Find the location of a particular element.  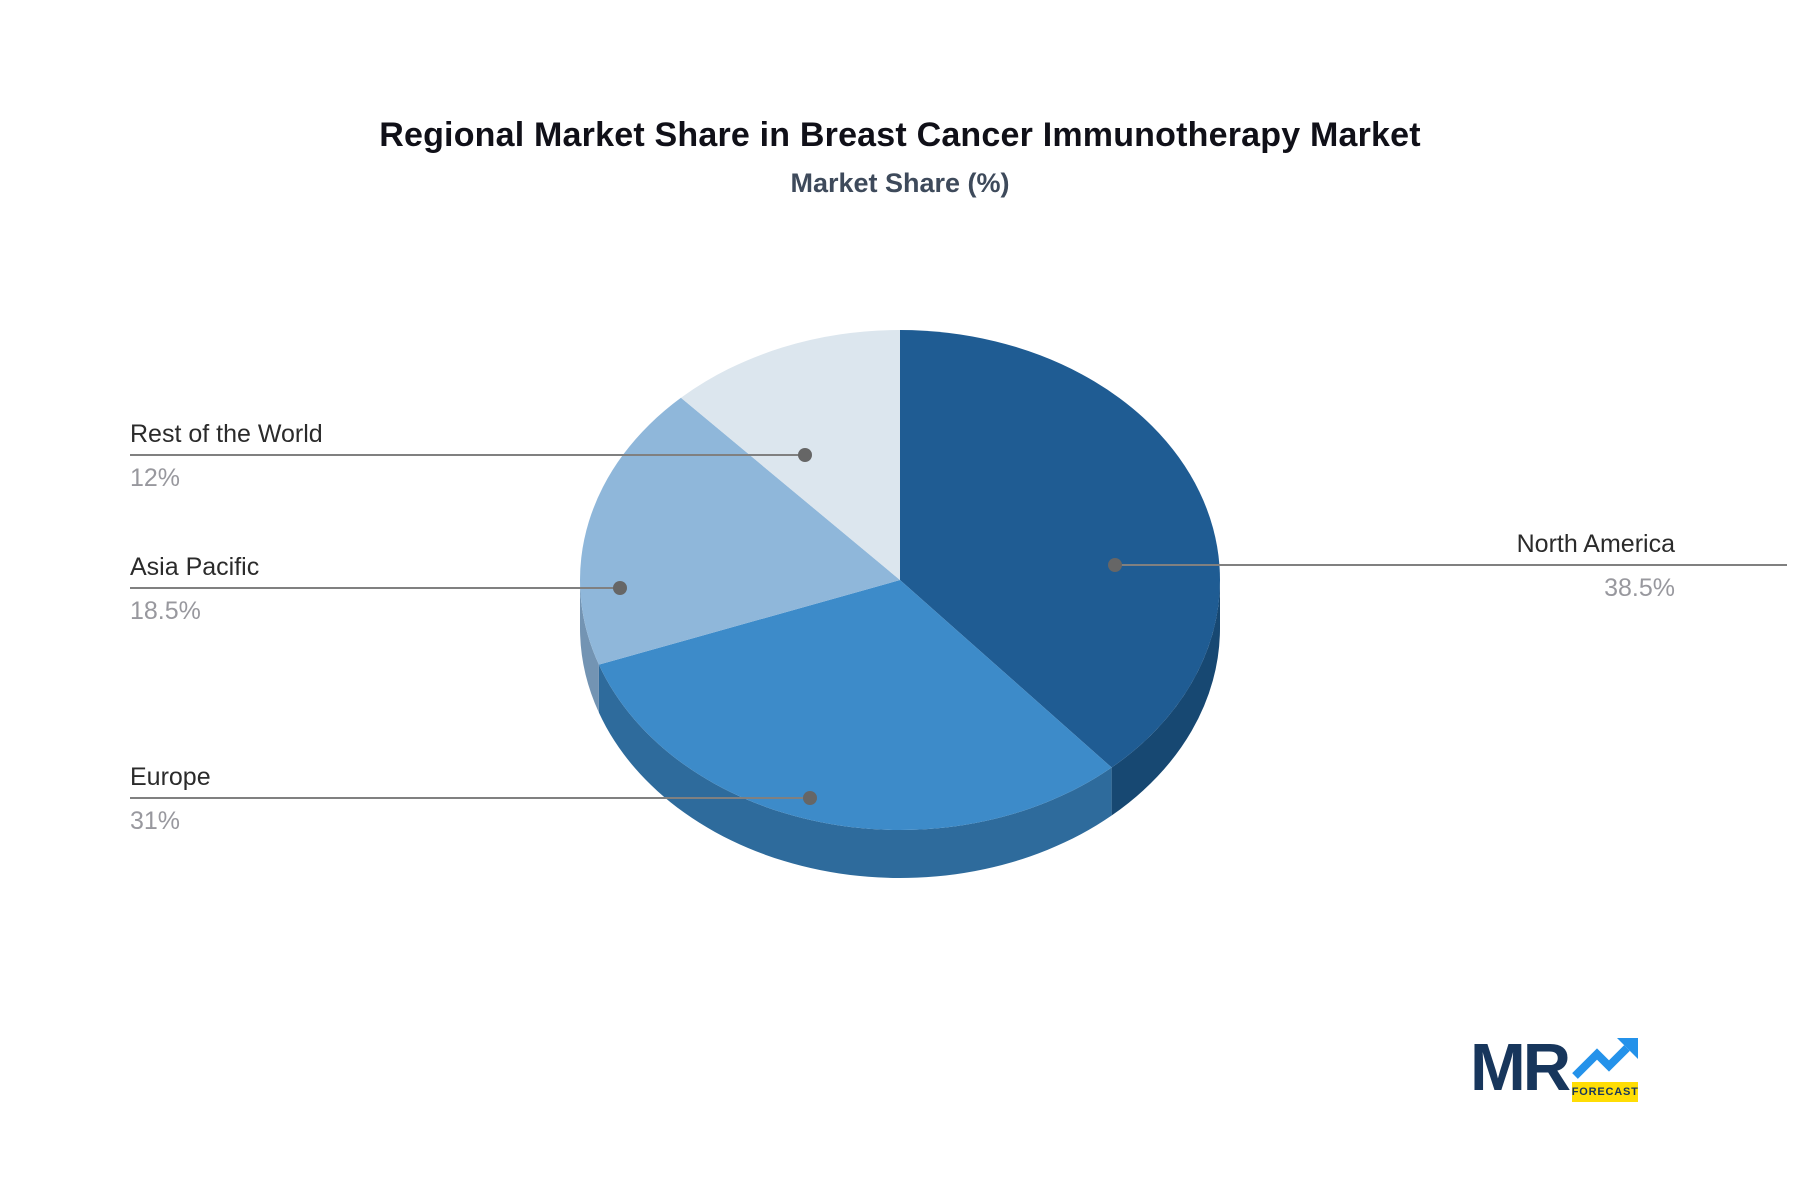

trend-arrow-icon is located at coordinates (1605, 1058).